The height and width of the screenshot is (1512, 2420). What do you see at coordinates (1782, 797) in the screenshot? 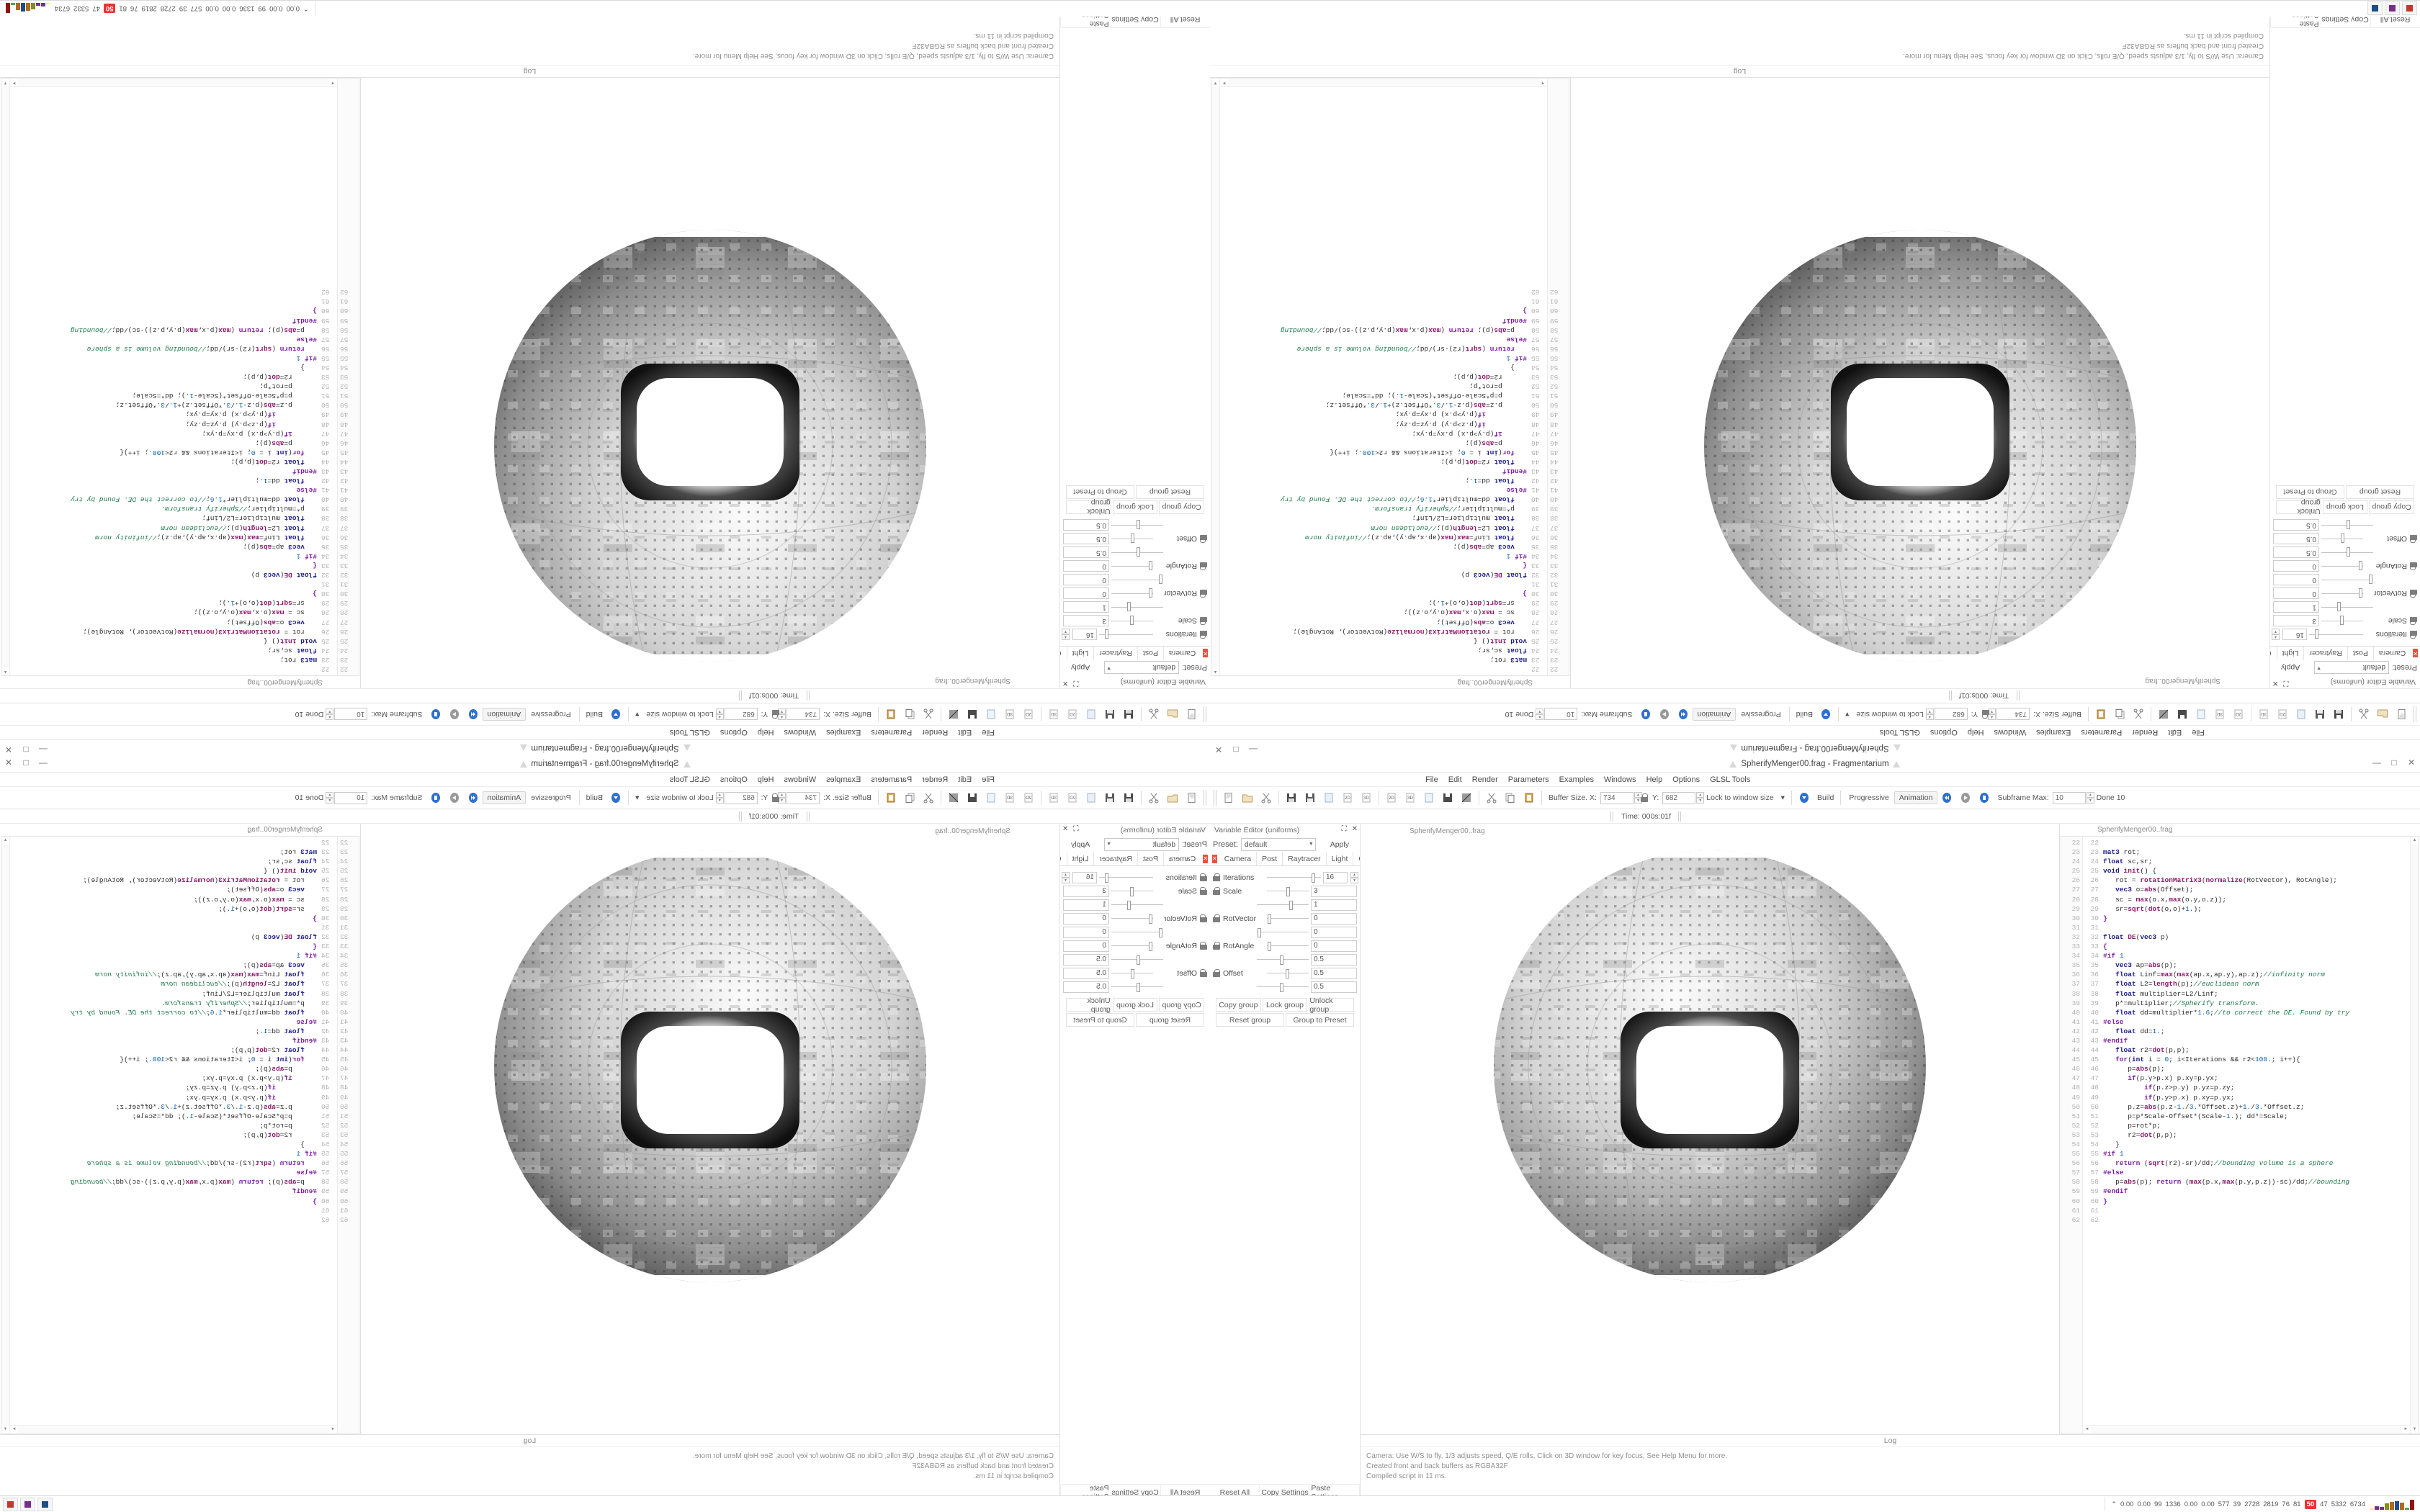
I see `chevron-down-icon: ▾` at bounding box center [1782, 797].